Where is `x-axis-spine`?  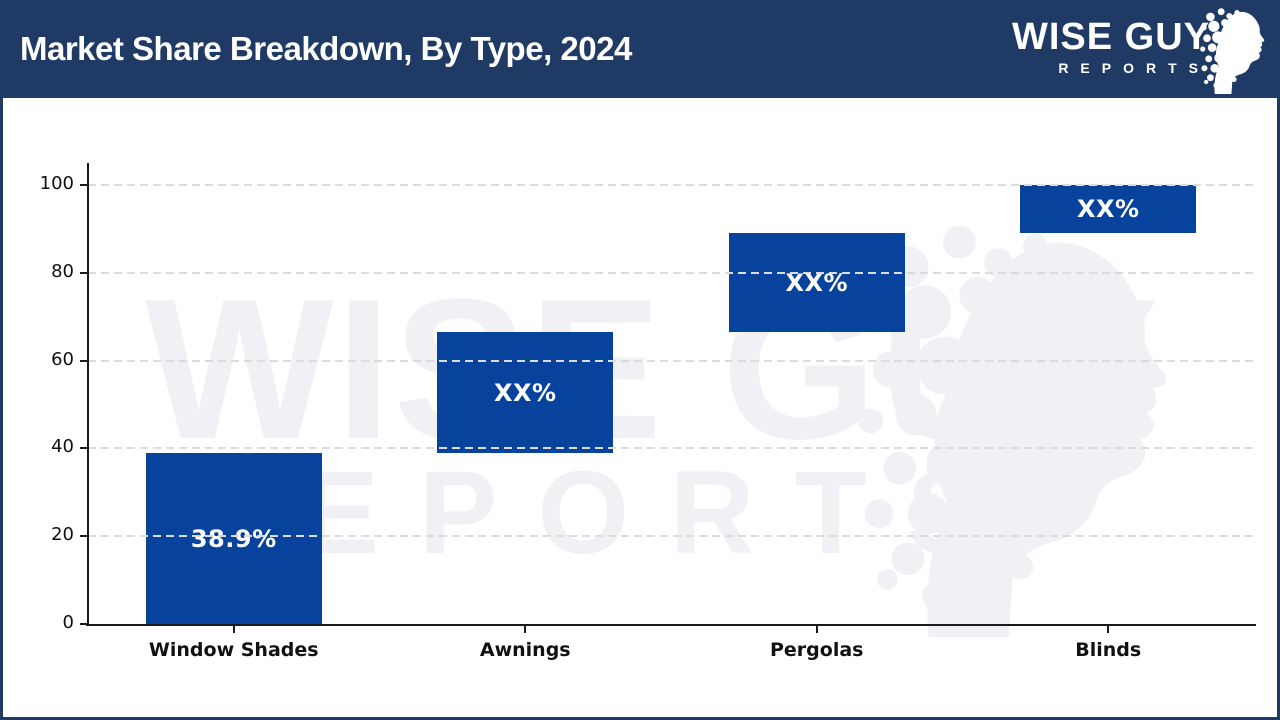 x-axis-spine is located at coordinates (671, 625).